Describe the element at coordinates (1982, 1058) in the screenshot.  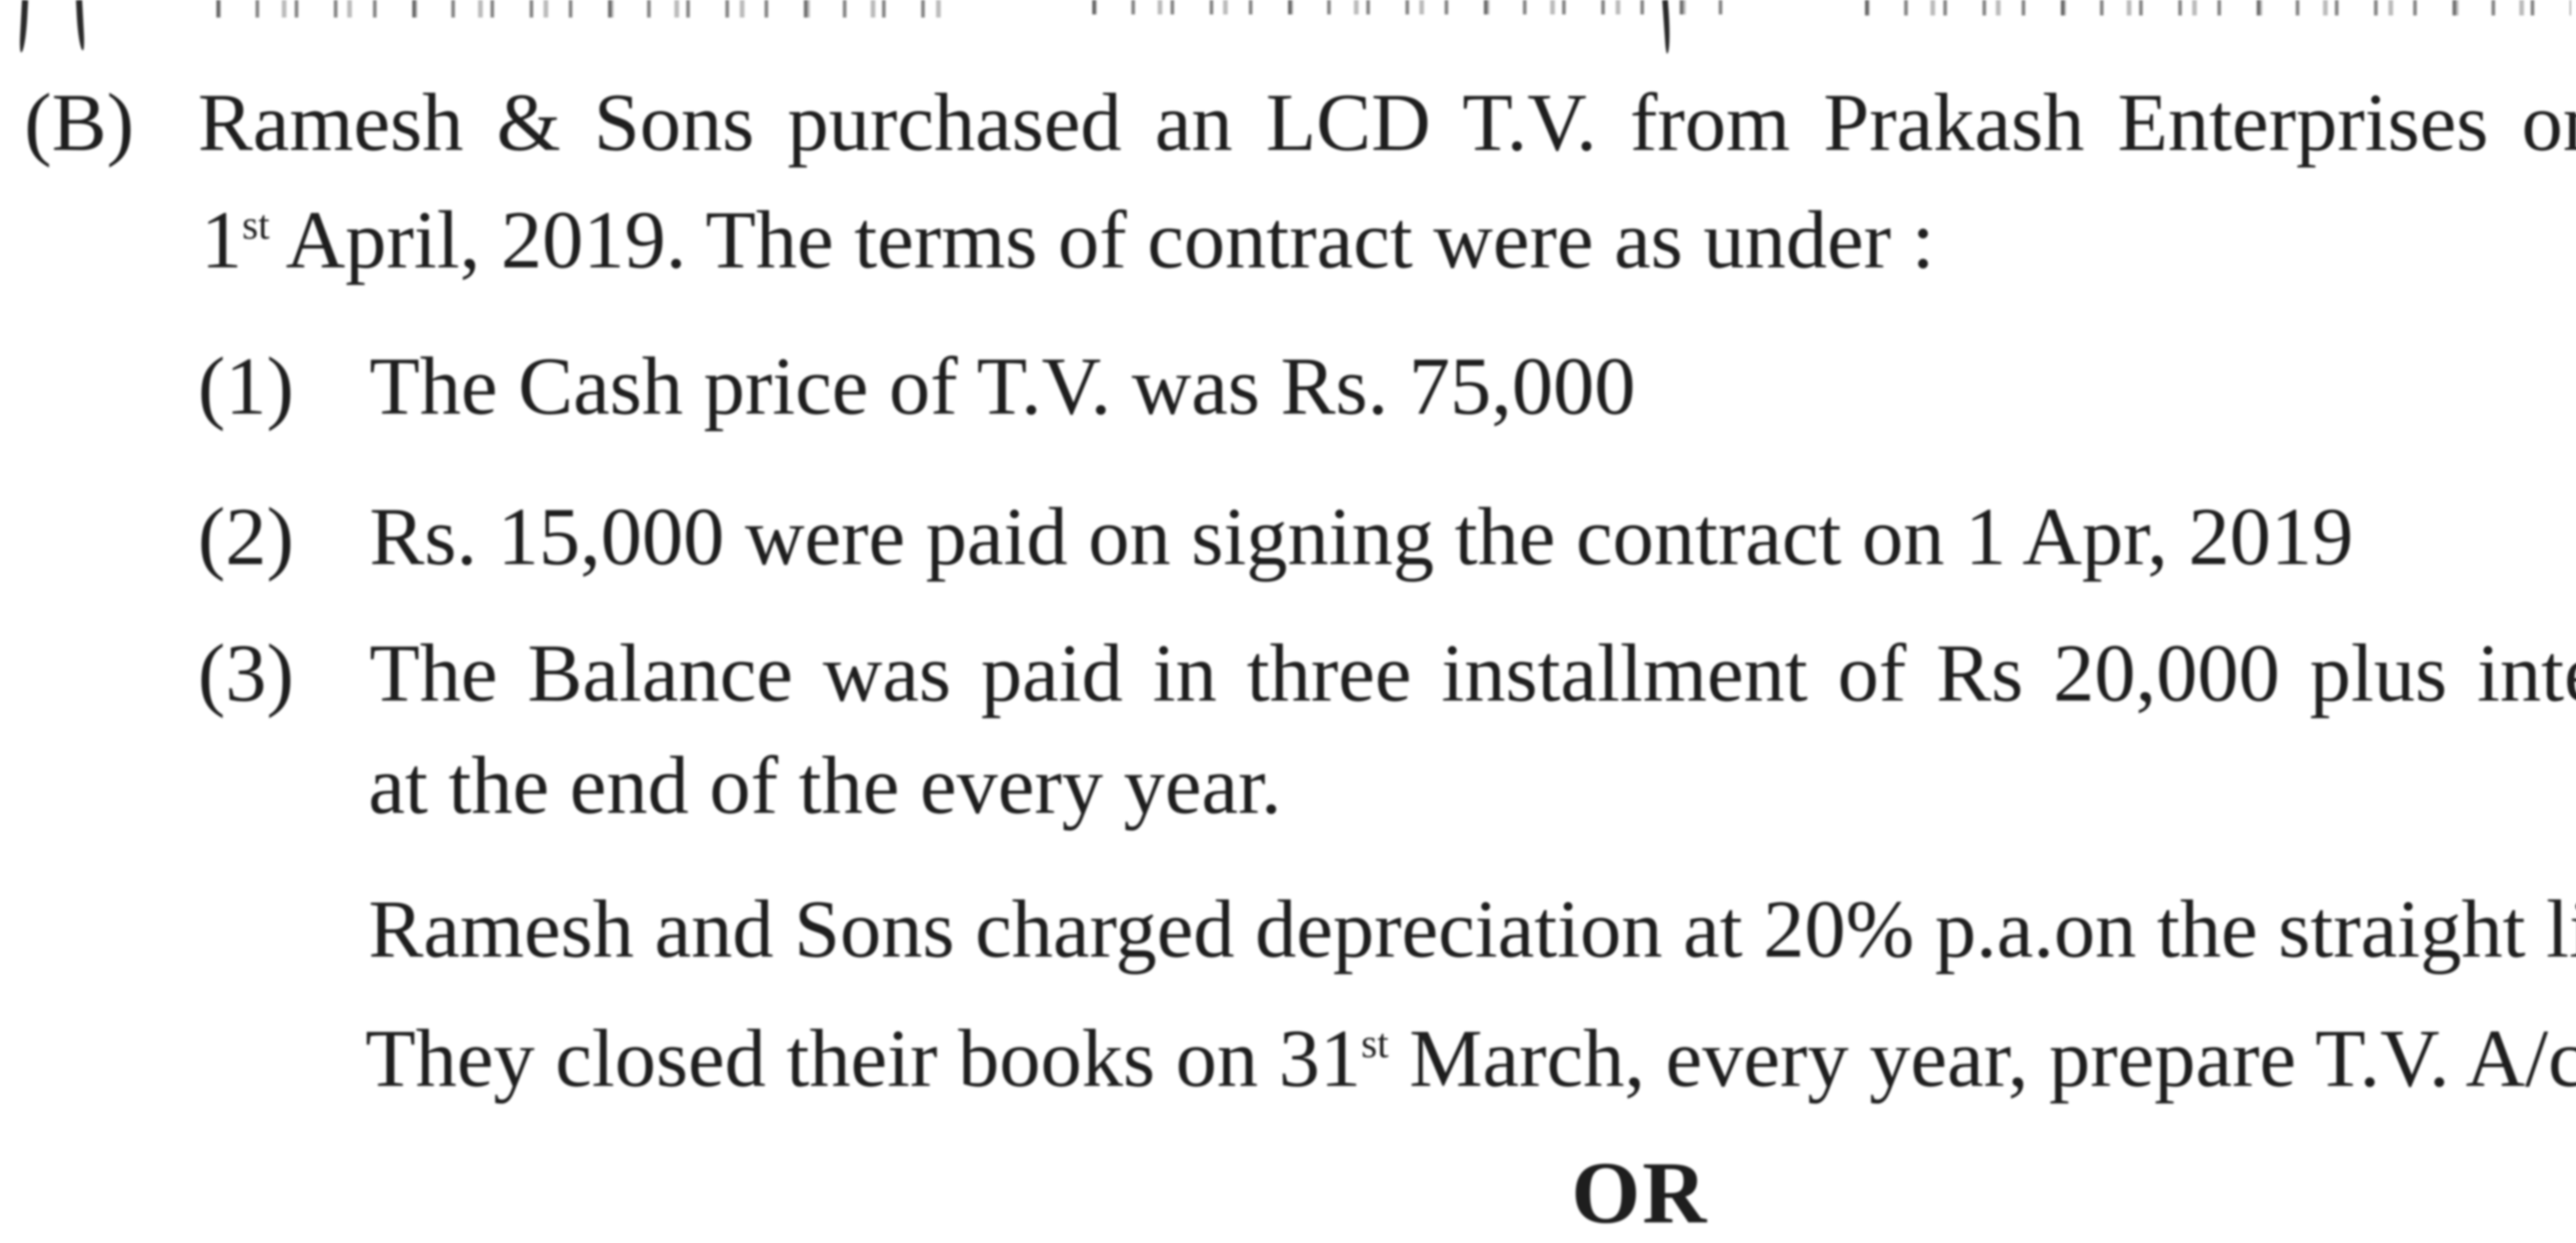
I see `closing-line-rest: March, every year, prepare T.V. A/c.` at that location.